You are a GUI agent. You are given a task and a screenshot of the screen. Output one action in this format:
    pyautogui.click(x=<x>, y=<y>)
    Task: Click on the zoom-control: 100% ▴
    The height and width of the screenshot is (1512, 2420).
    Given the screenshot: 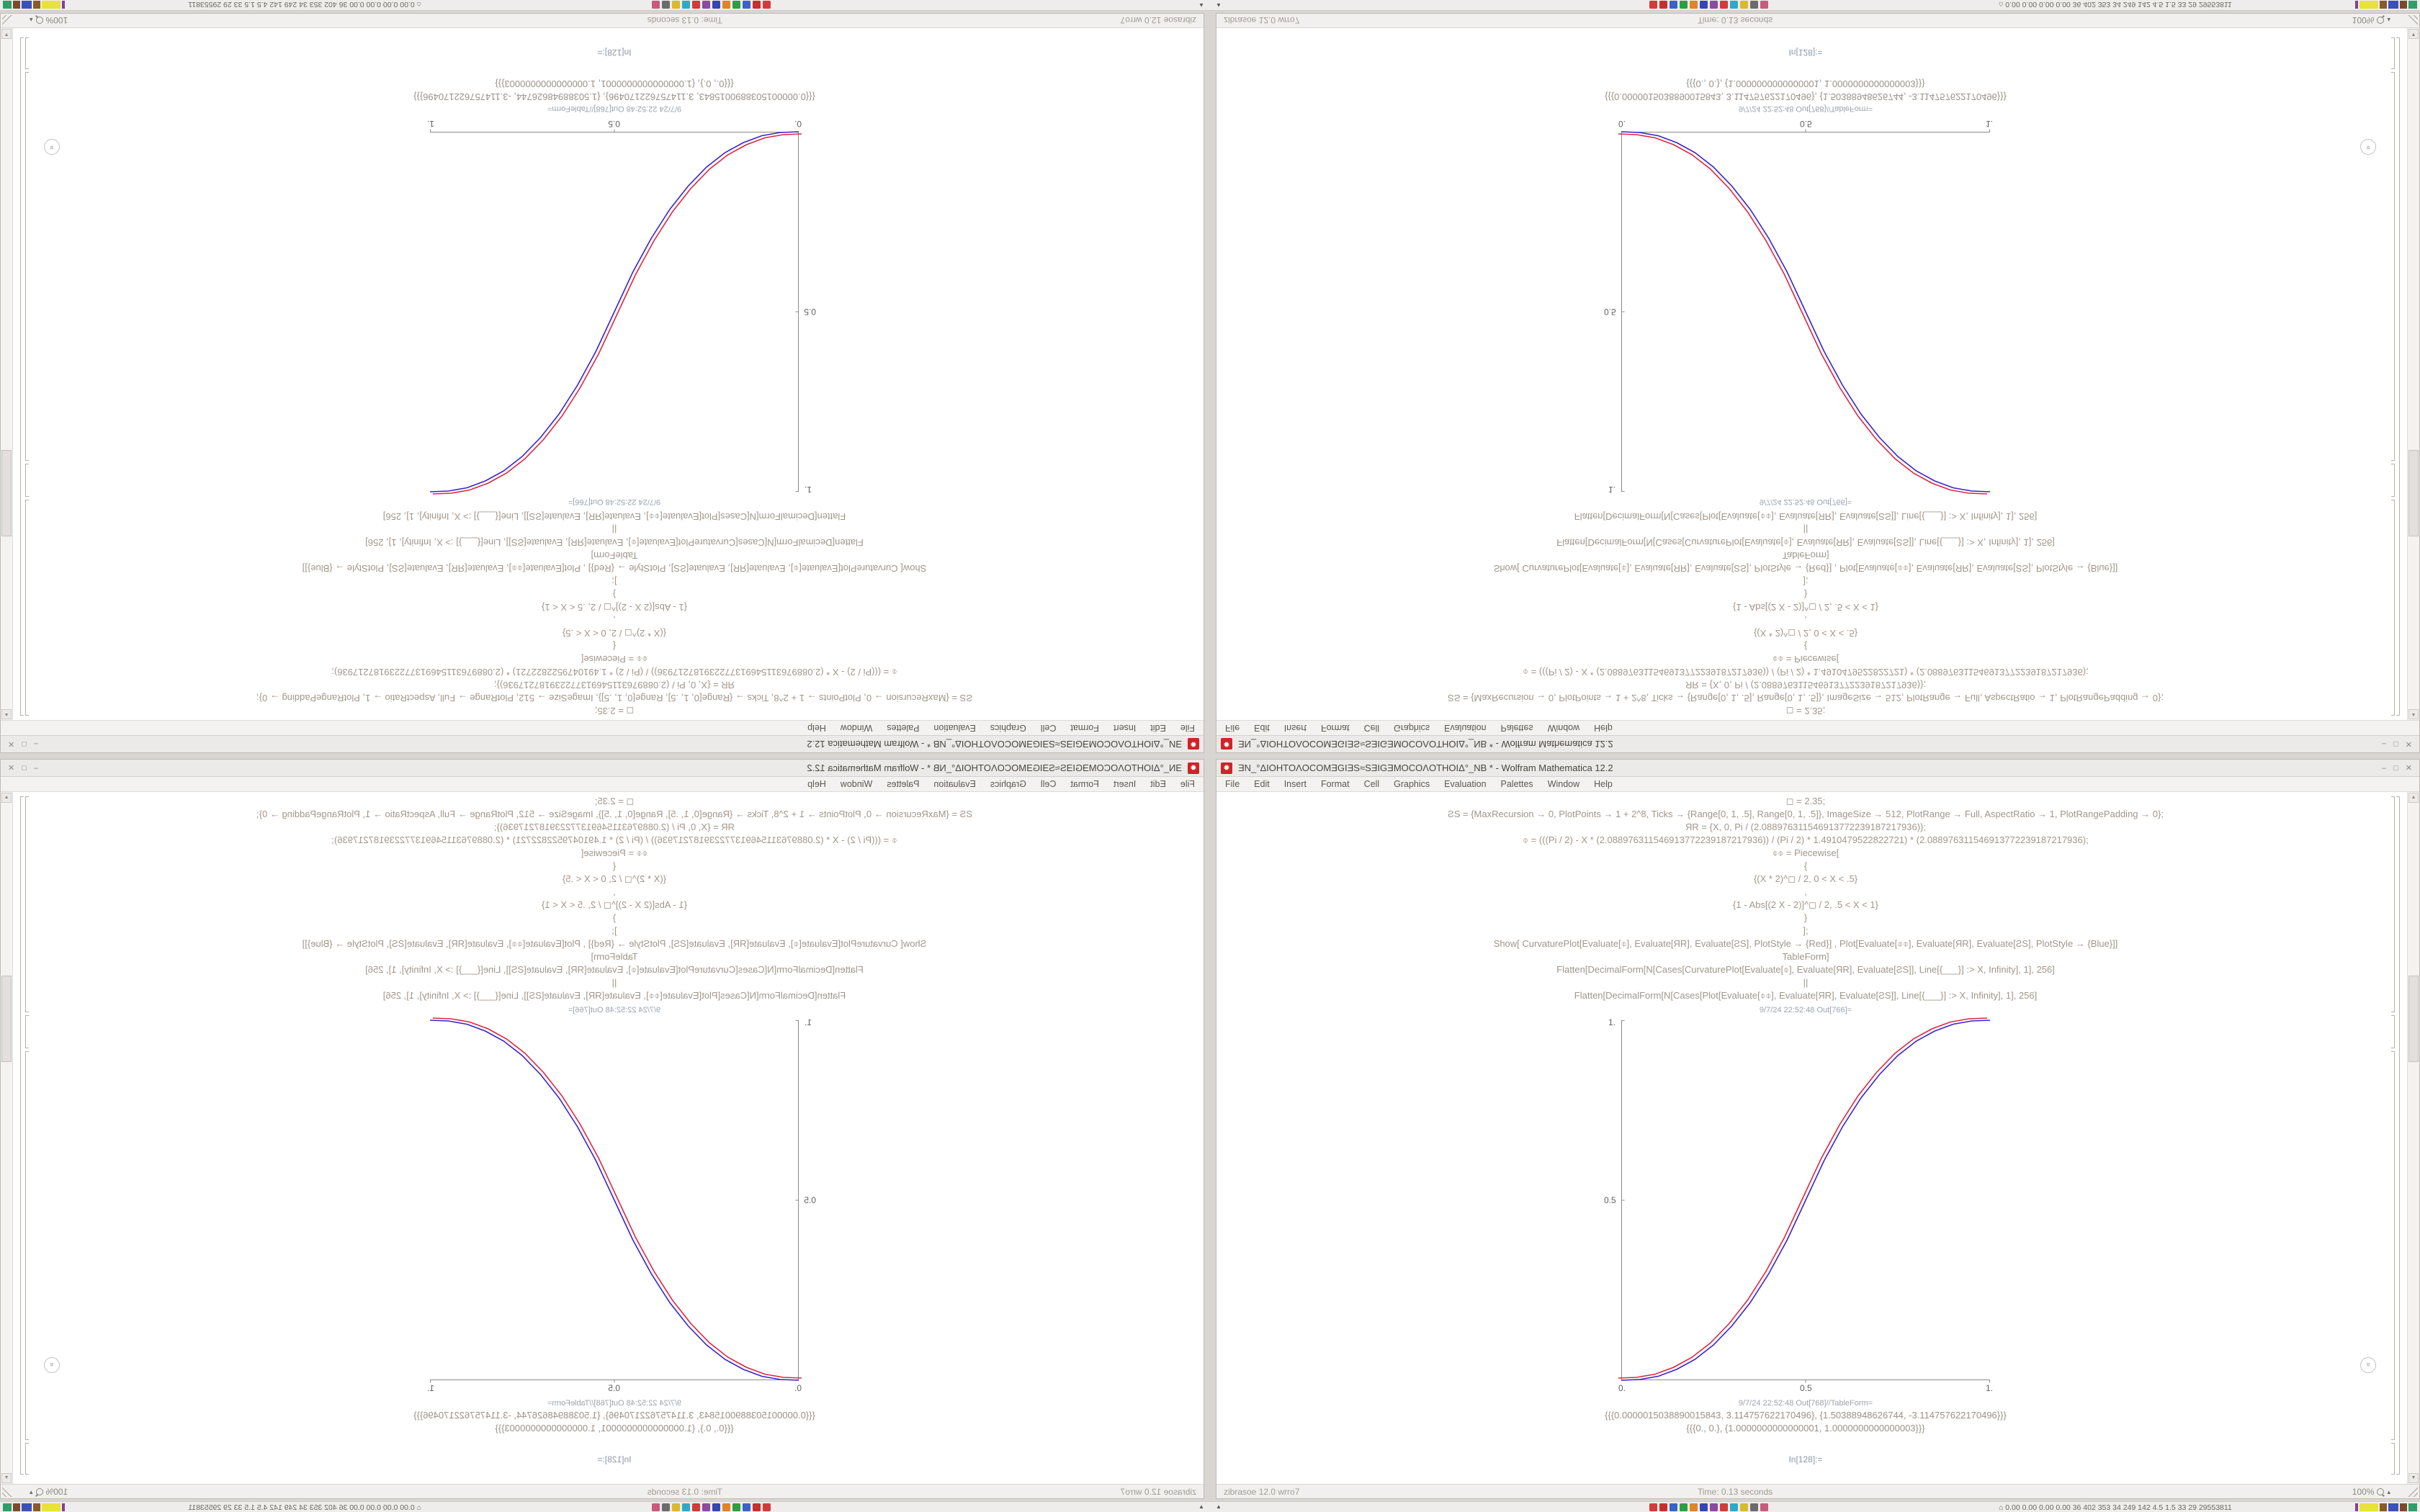 What is the action you would take?
    pyautogui.click(x=49, y=1492)
    